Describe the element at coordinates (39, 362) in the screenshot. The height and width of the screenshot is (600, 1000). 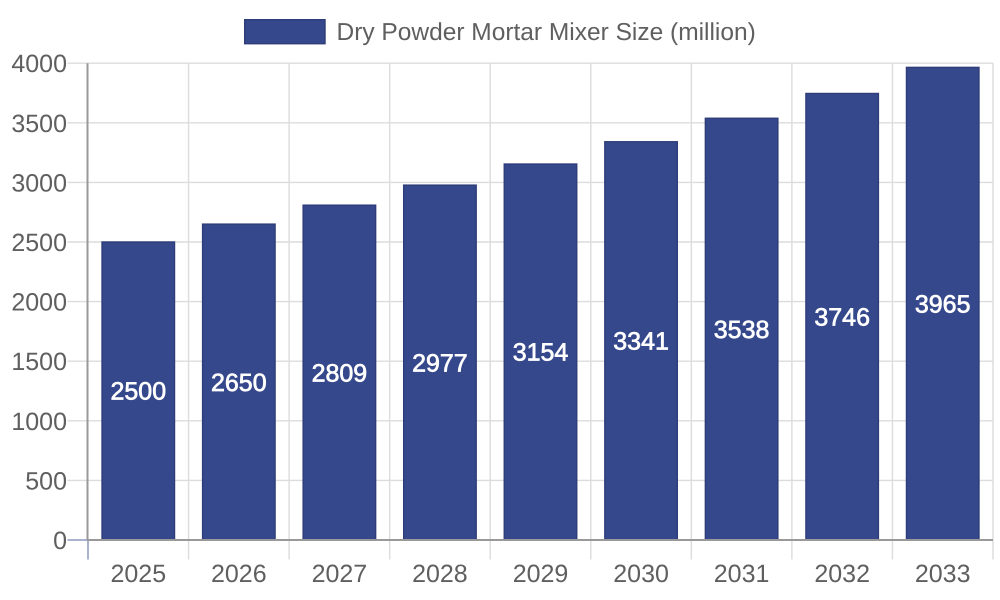
I see `svg-text: 1500` at that location.